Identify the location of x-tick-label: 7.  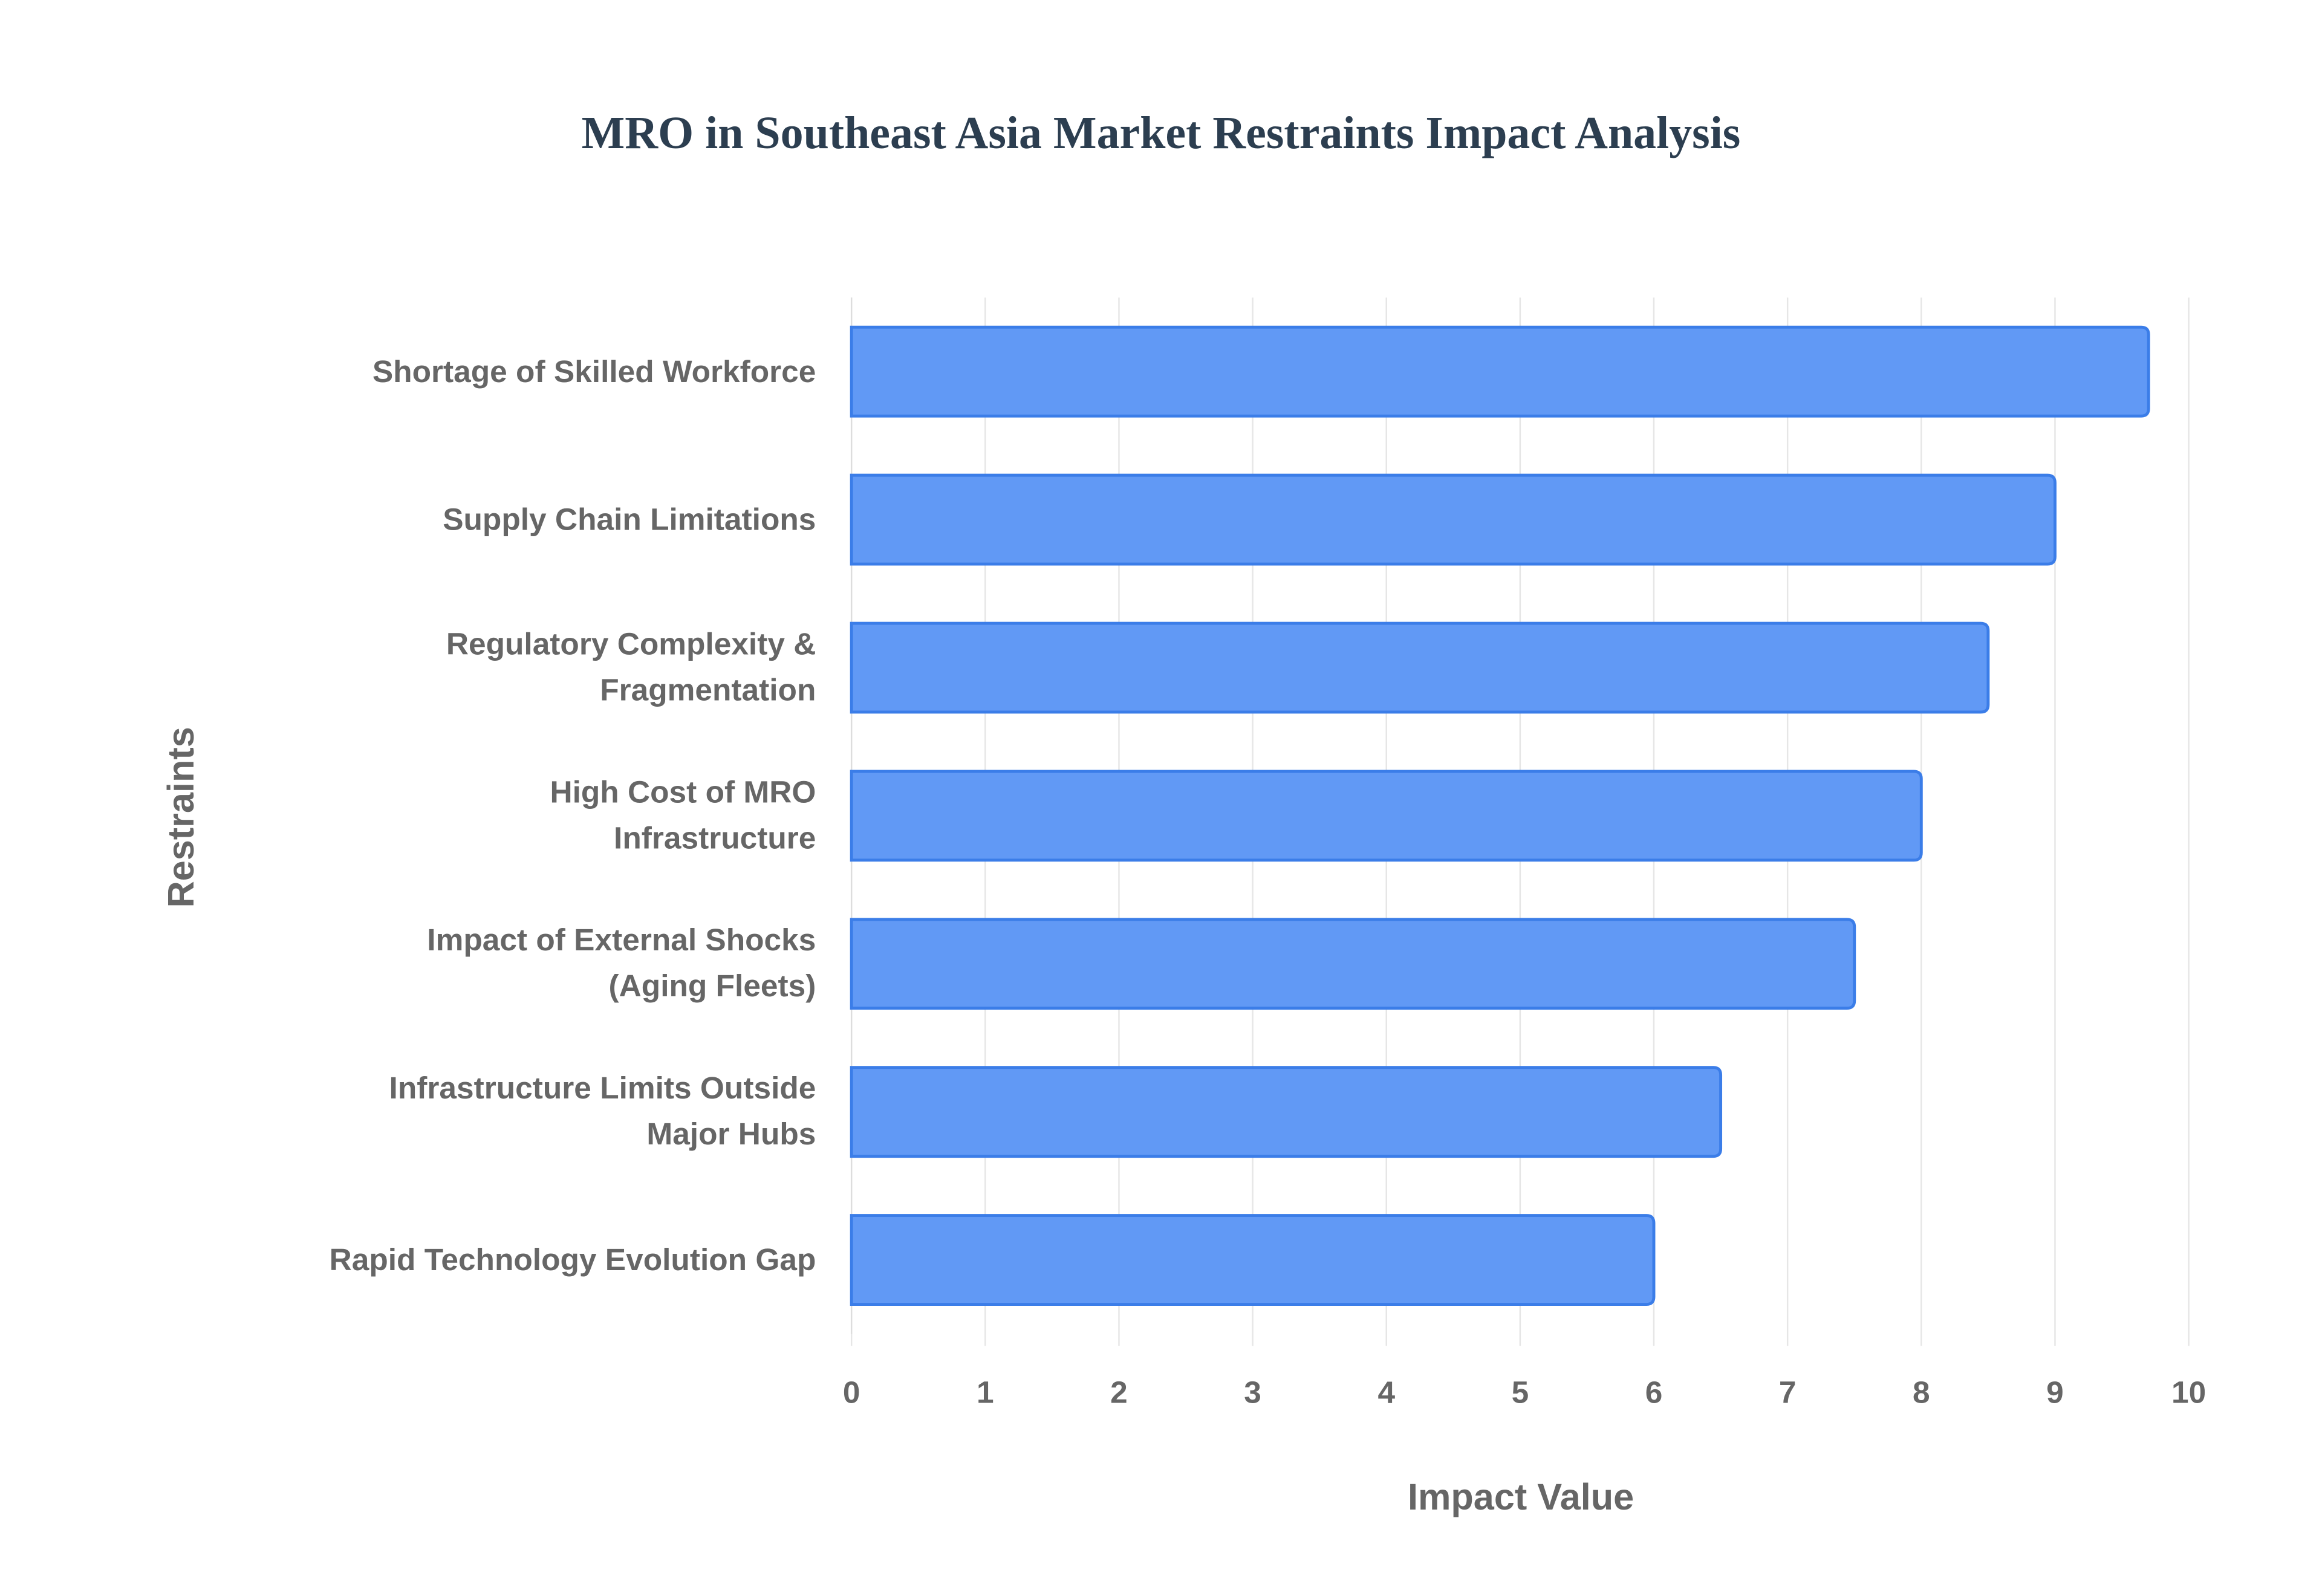
(1788, 1392).